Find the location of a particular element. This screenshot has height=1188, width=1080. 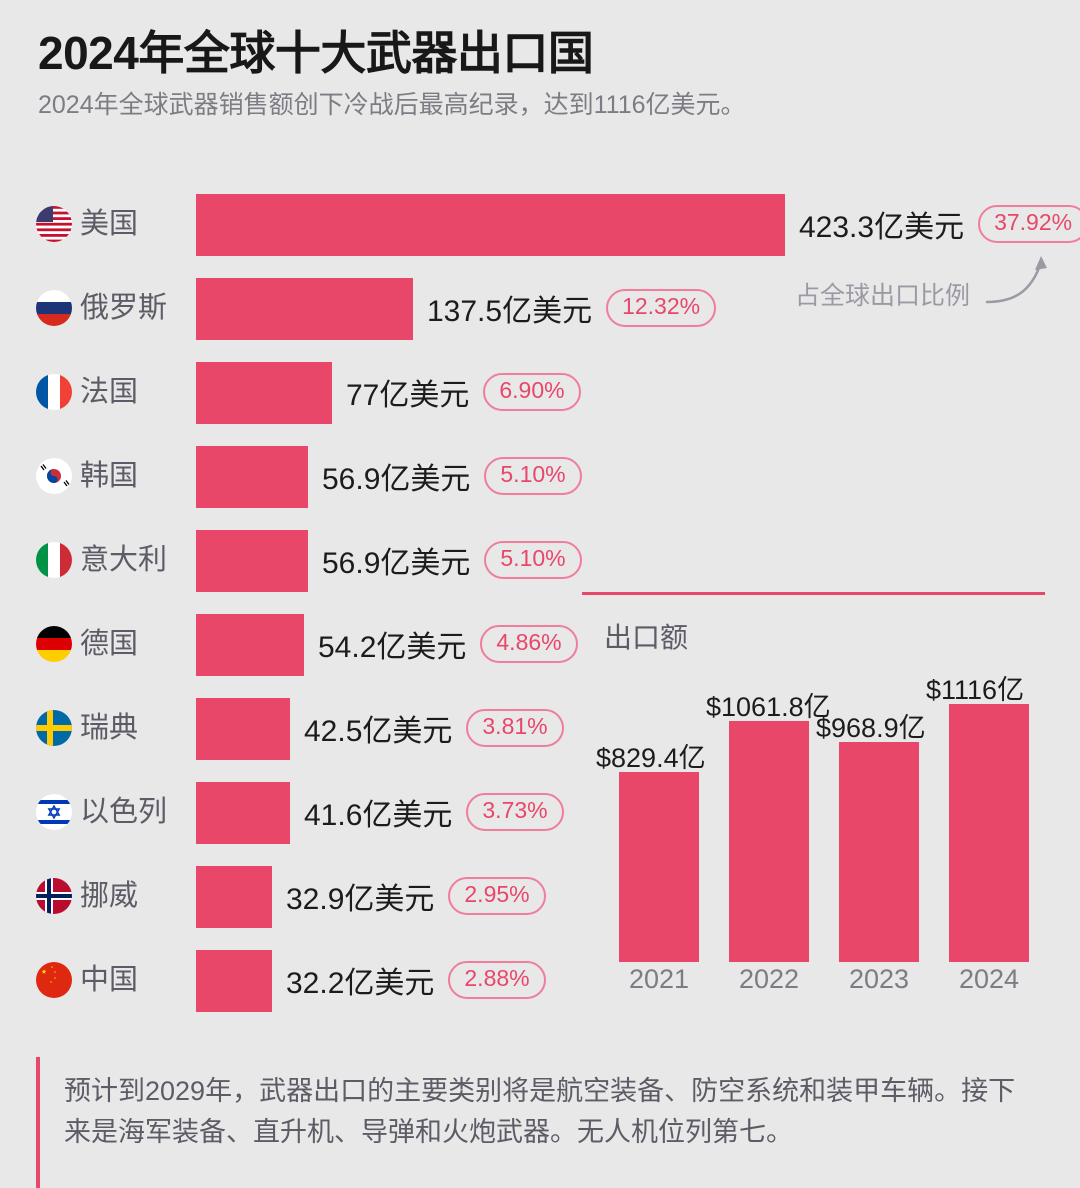

table-row: 法国 77亿美元 6.90% is located at coordinates (540, 396).